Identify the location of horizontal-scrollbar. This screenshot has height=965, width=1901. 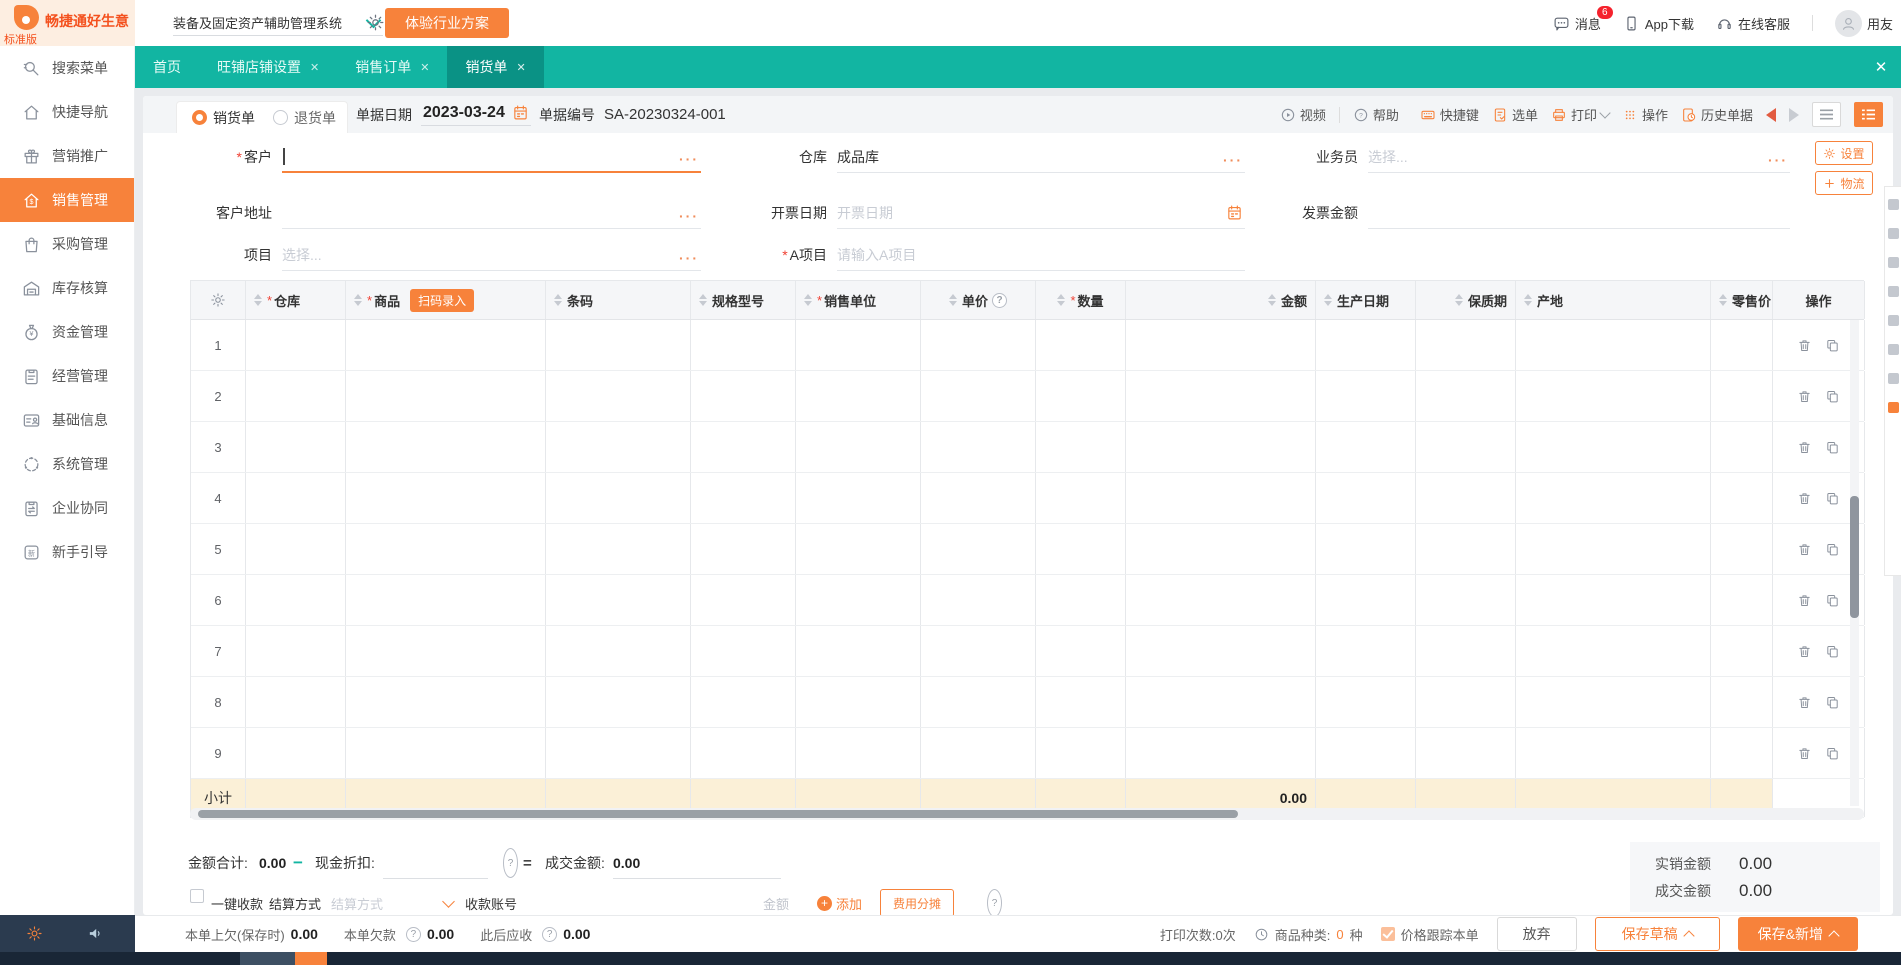
(1027, 814).